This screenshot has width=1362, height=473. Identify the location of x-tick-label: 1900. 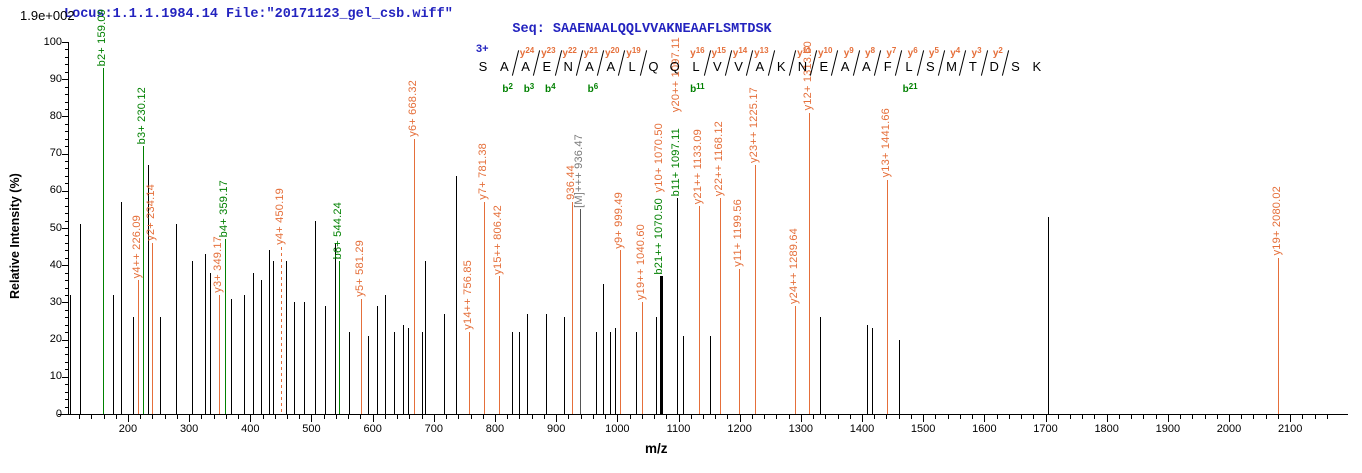
(1168, 429).